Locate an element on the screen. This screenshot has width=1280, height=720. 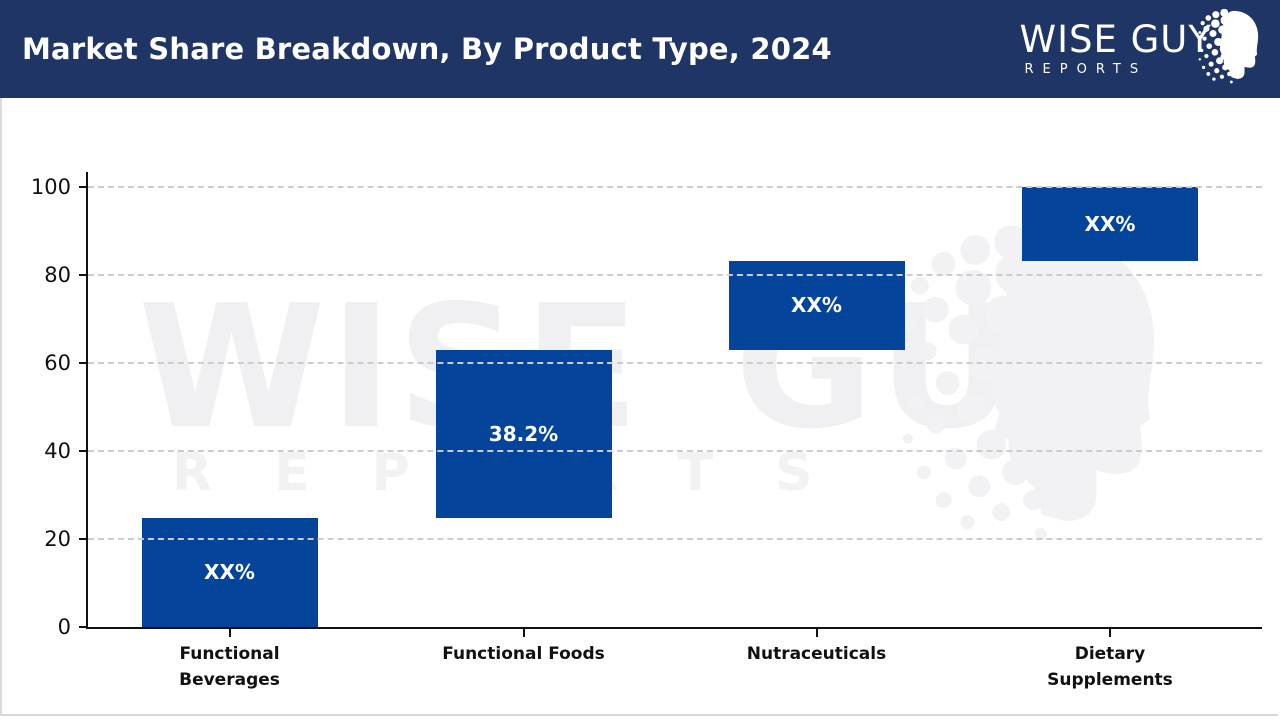
y-tick-label: 20 is located at coordinates (57, 539).